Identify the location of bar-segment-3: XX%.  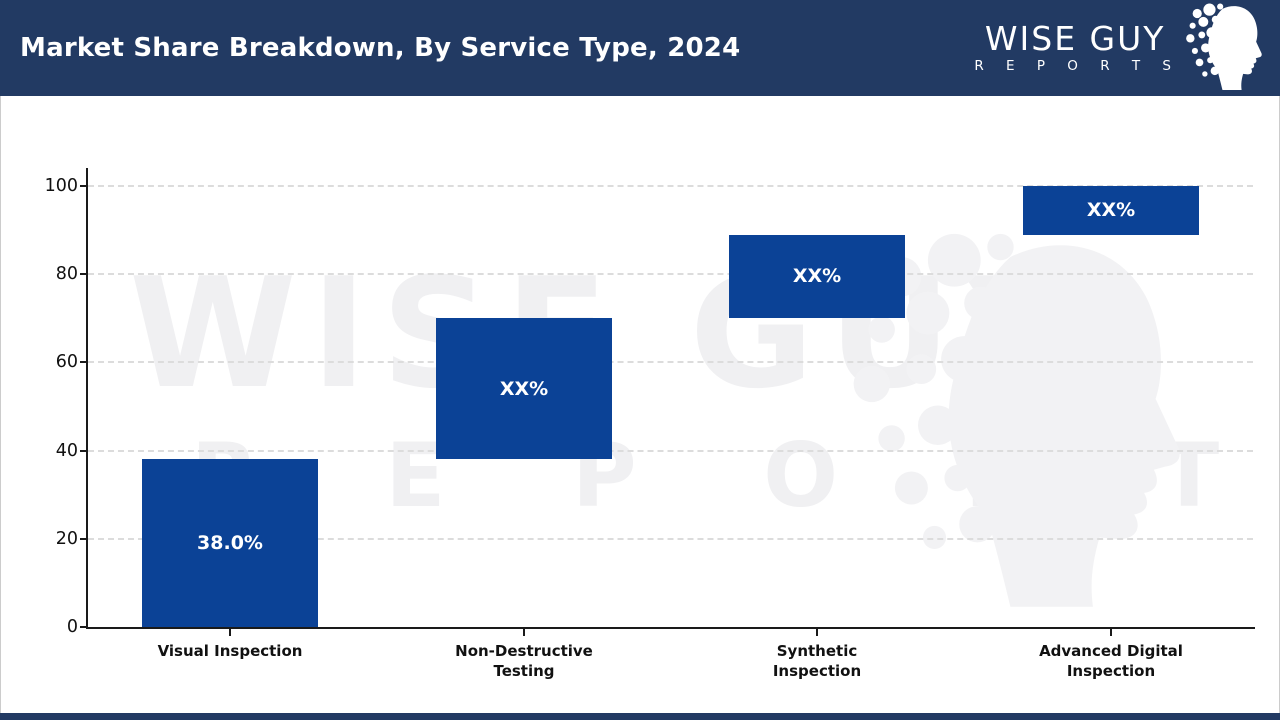
(817, 276).